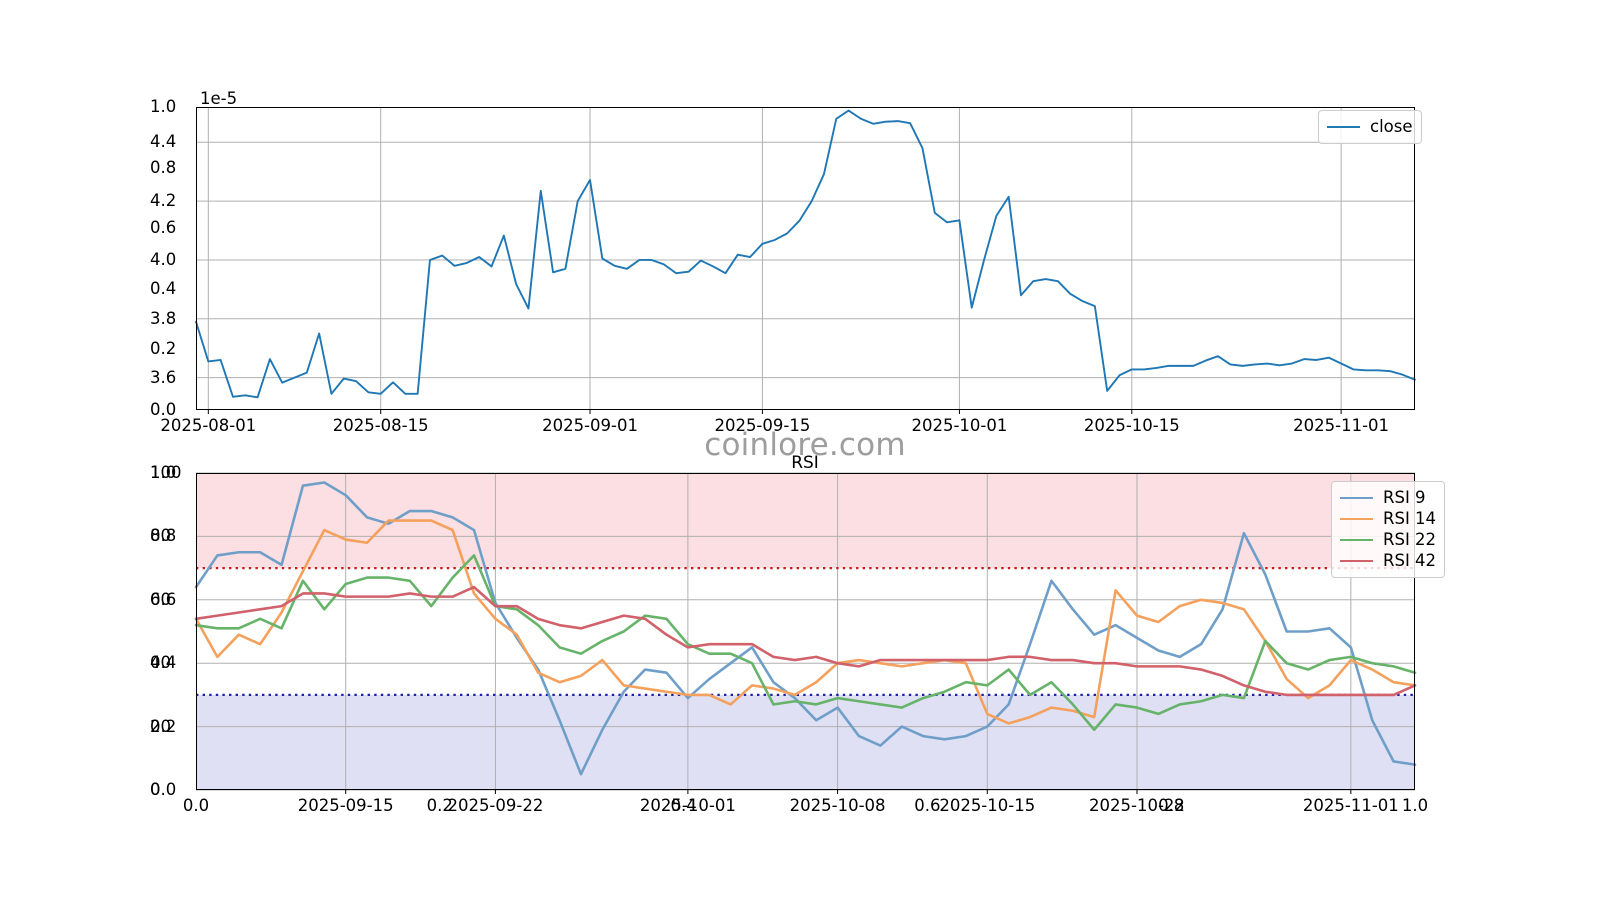  I want to click on price-x-tick: 2025-10-01, so click(959, 425).